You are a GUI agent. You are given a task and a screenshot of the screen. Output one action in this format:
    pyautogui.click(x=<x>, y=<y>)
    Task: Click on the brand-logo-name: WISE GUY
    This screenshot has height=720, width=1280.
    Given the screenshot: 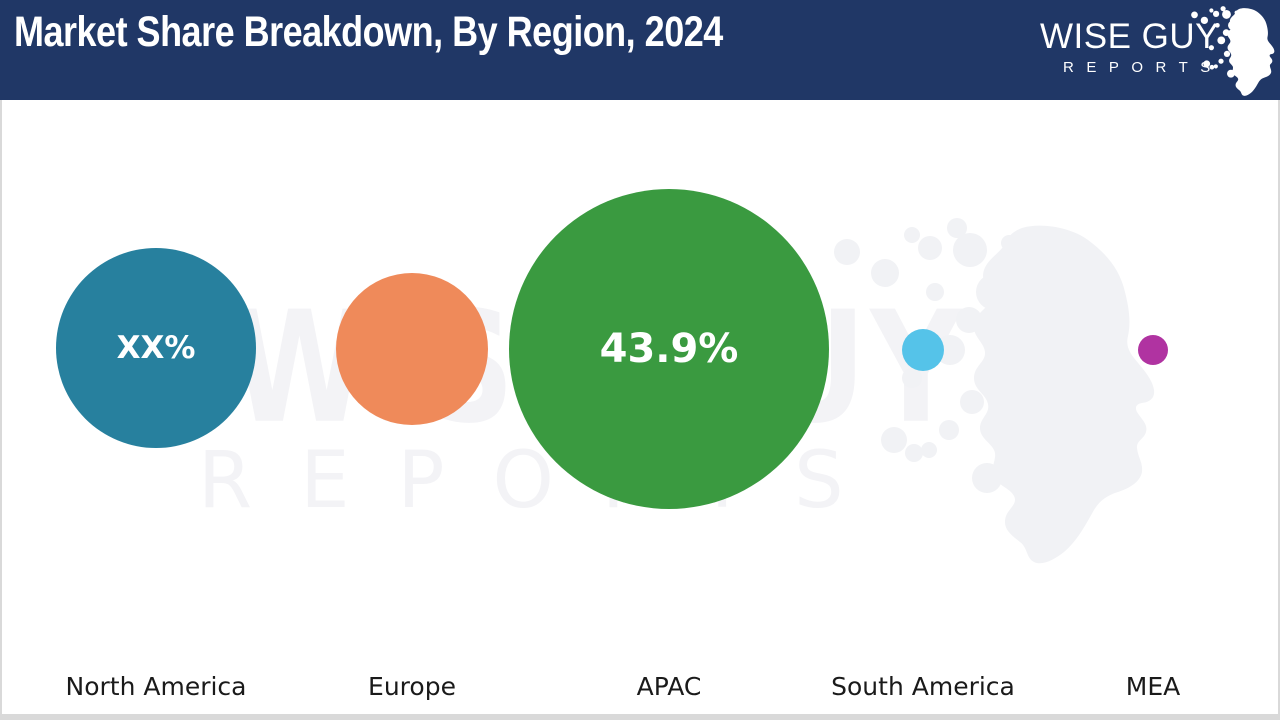 What is the action you would take?
    pyautogui.click(x=1130, y=36)
    